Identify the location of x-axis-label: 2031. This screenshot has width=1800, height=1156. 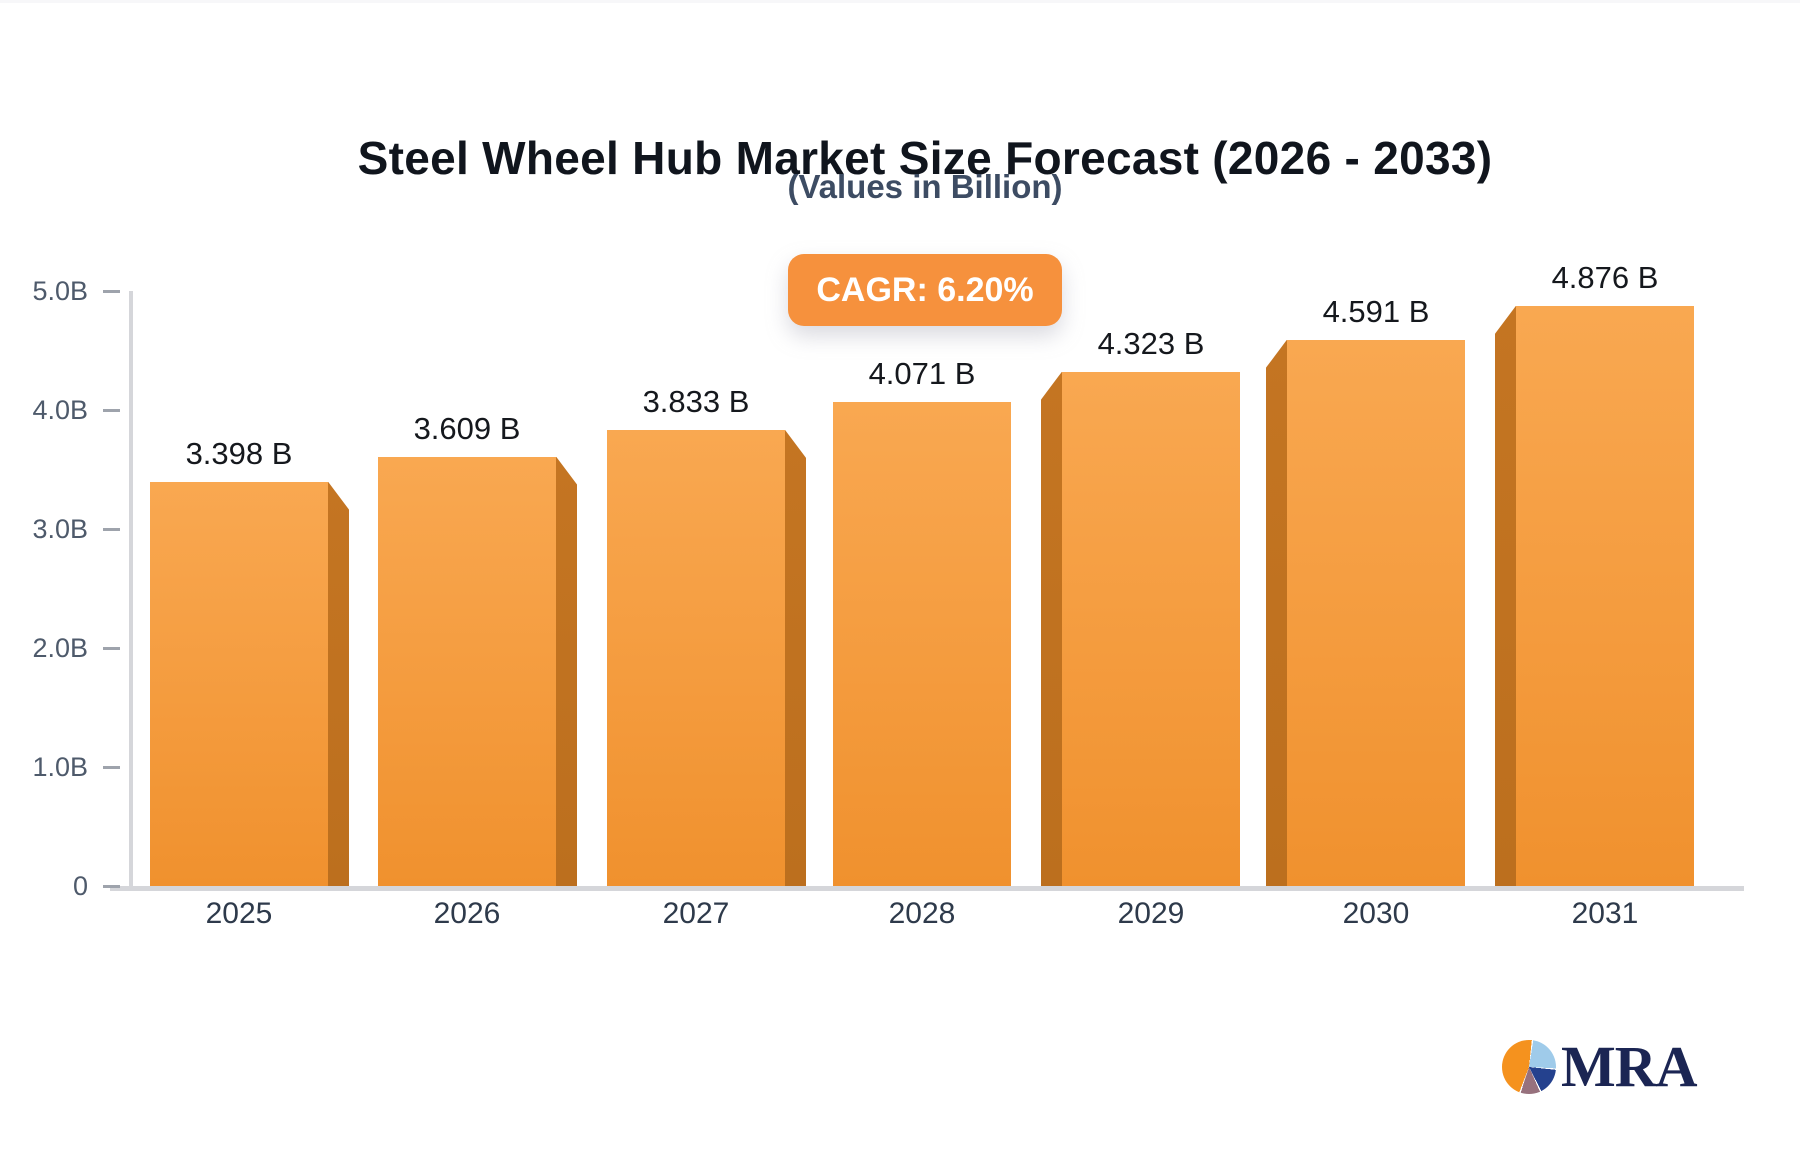
(1605, 913).